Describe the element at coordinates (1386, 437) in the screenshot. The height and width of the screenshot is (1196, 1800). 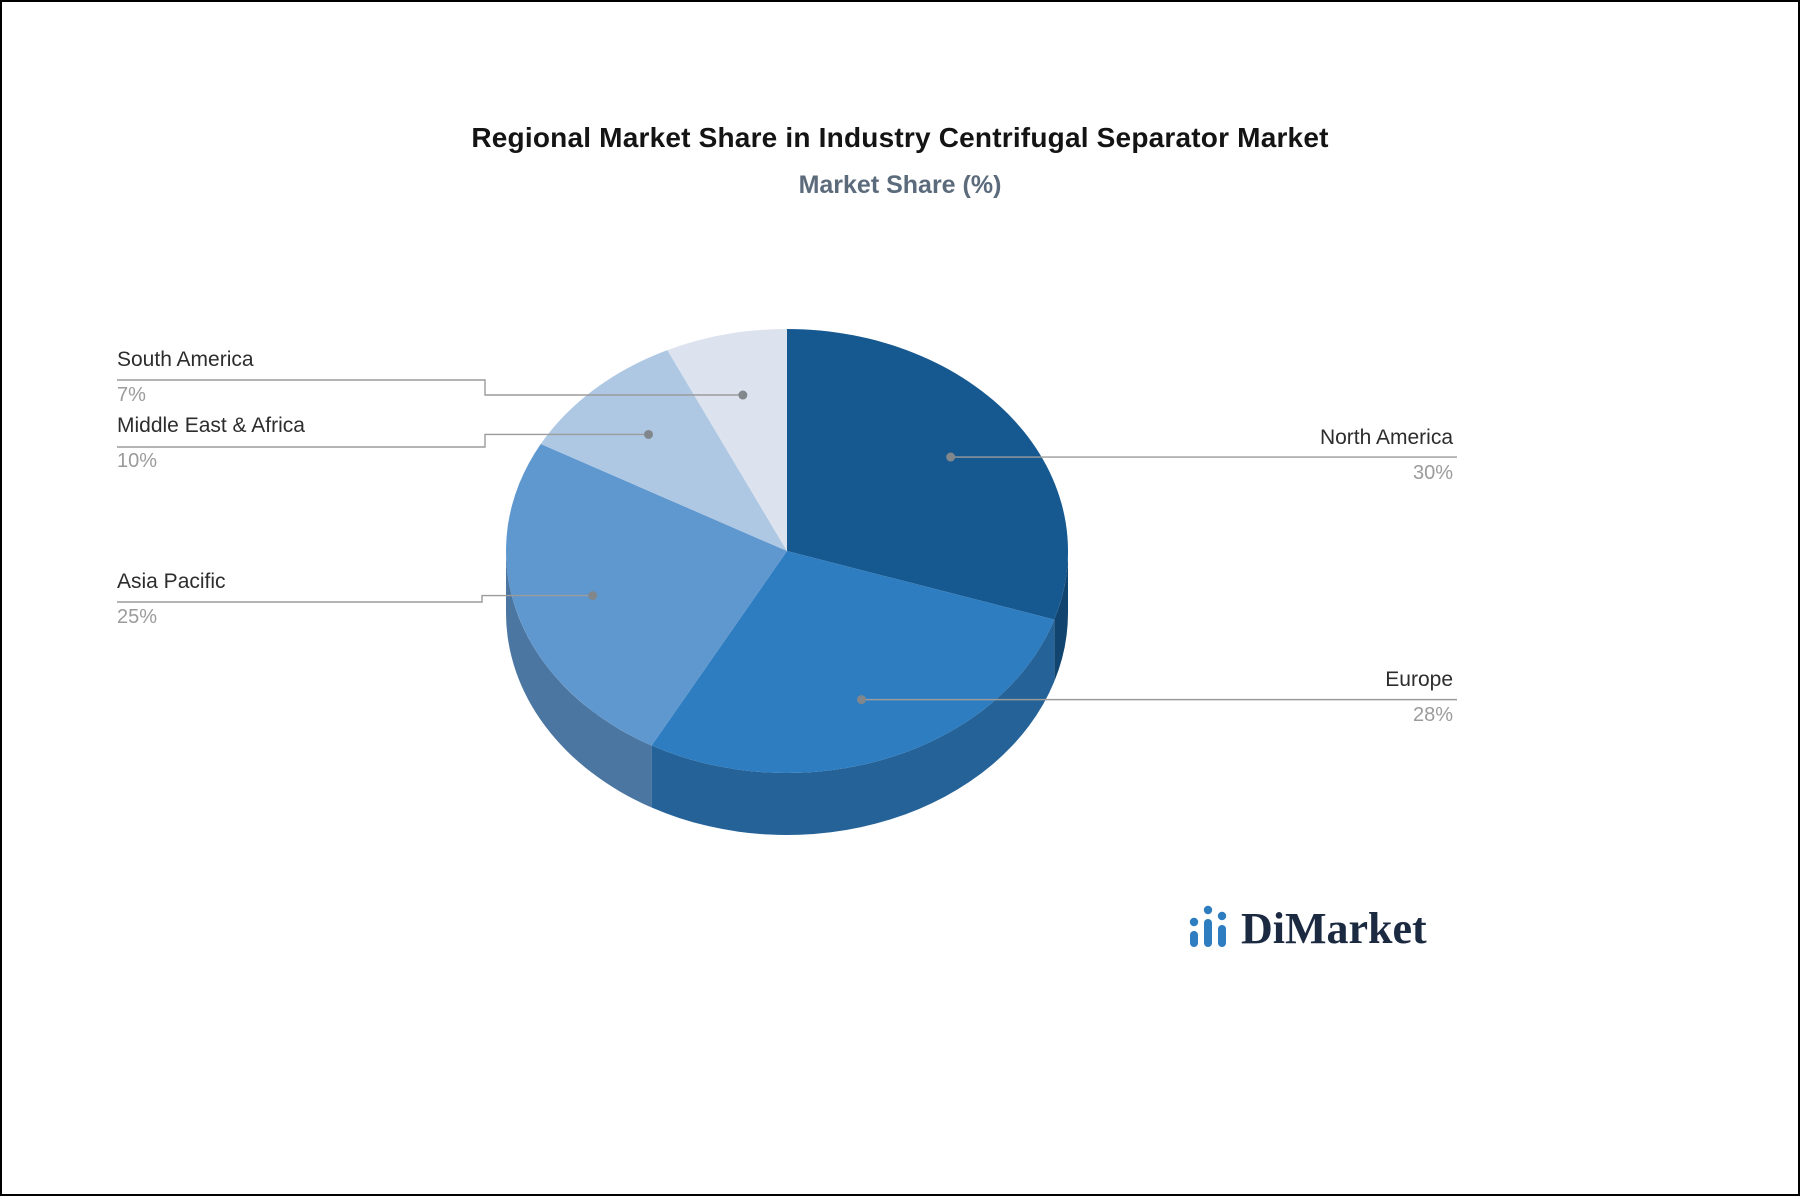
I see `slice-label: North America` at that location.